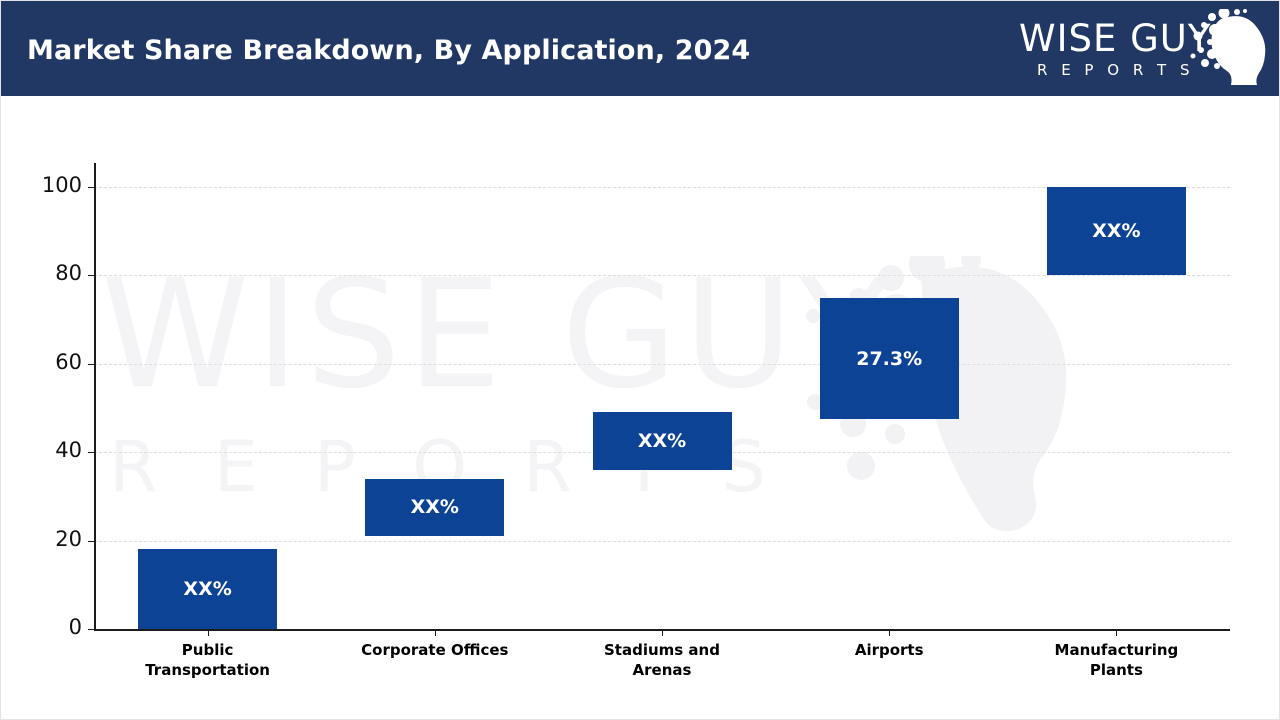 The width and height of the screenshot is (1280, 720). What do you see at coordinates (661, 660) in the screenshot?
I see `x-axis-category-label: Stadiums and Arenas` at bounding box center [661, 660].